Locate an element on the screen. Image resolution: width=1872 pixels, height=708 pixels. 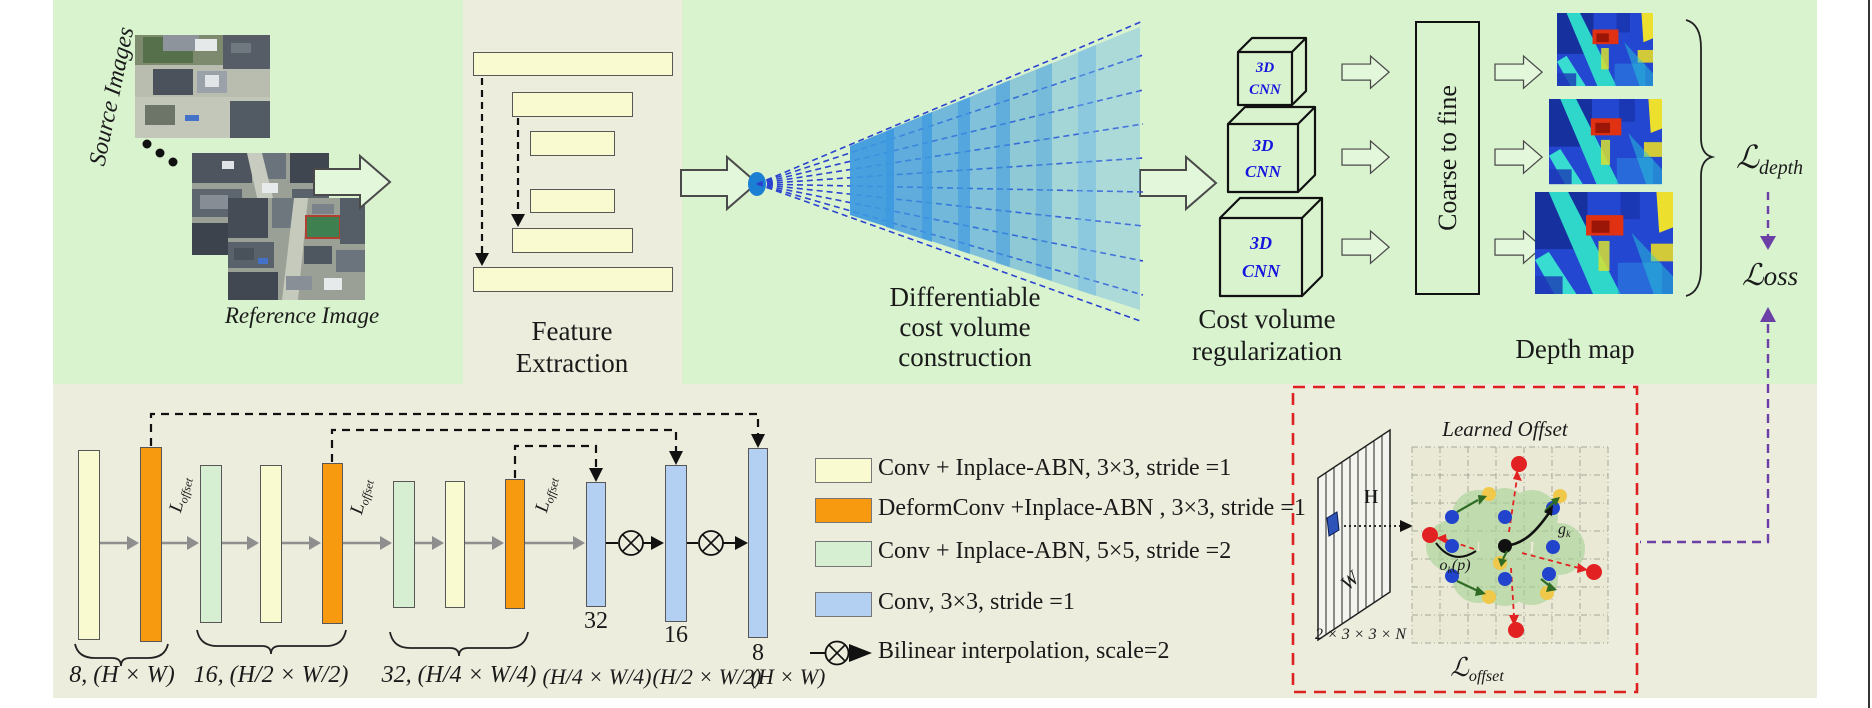
l-depth-symbol: ℒ is located at coordinates (1748, 157).